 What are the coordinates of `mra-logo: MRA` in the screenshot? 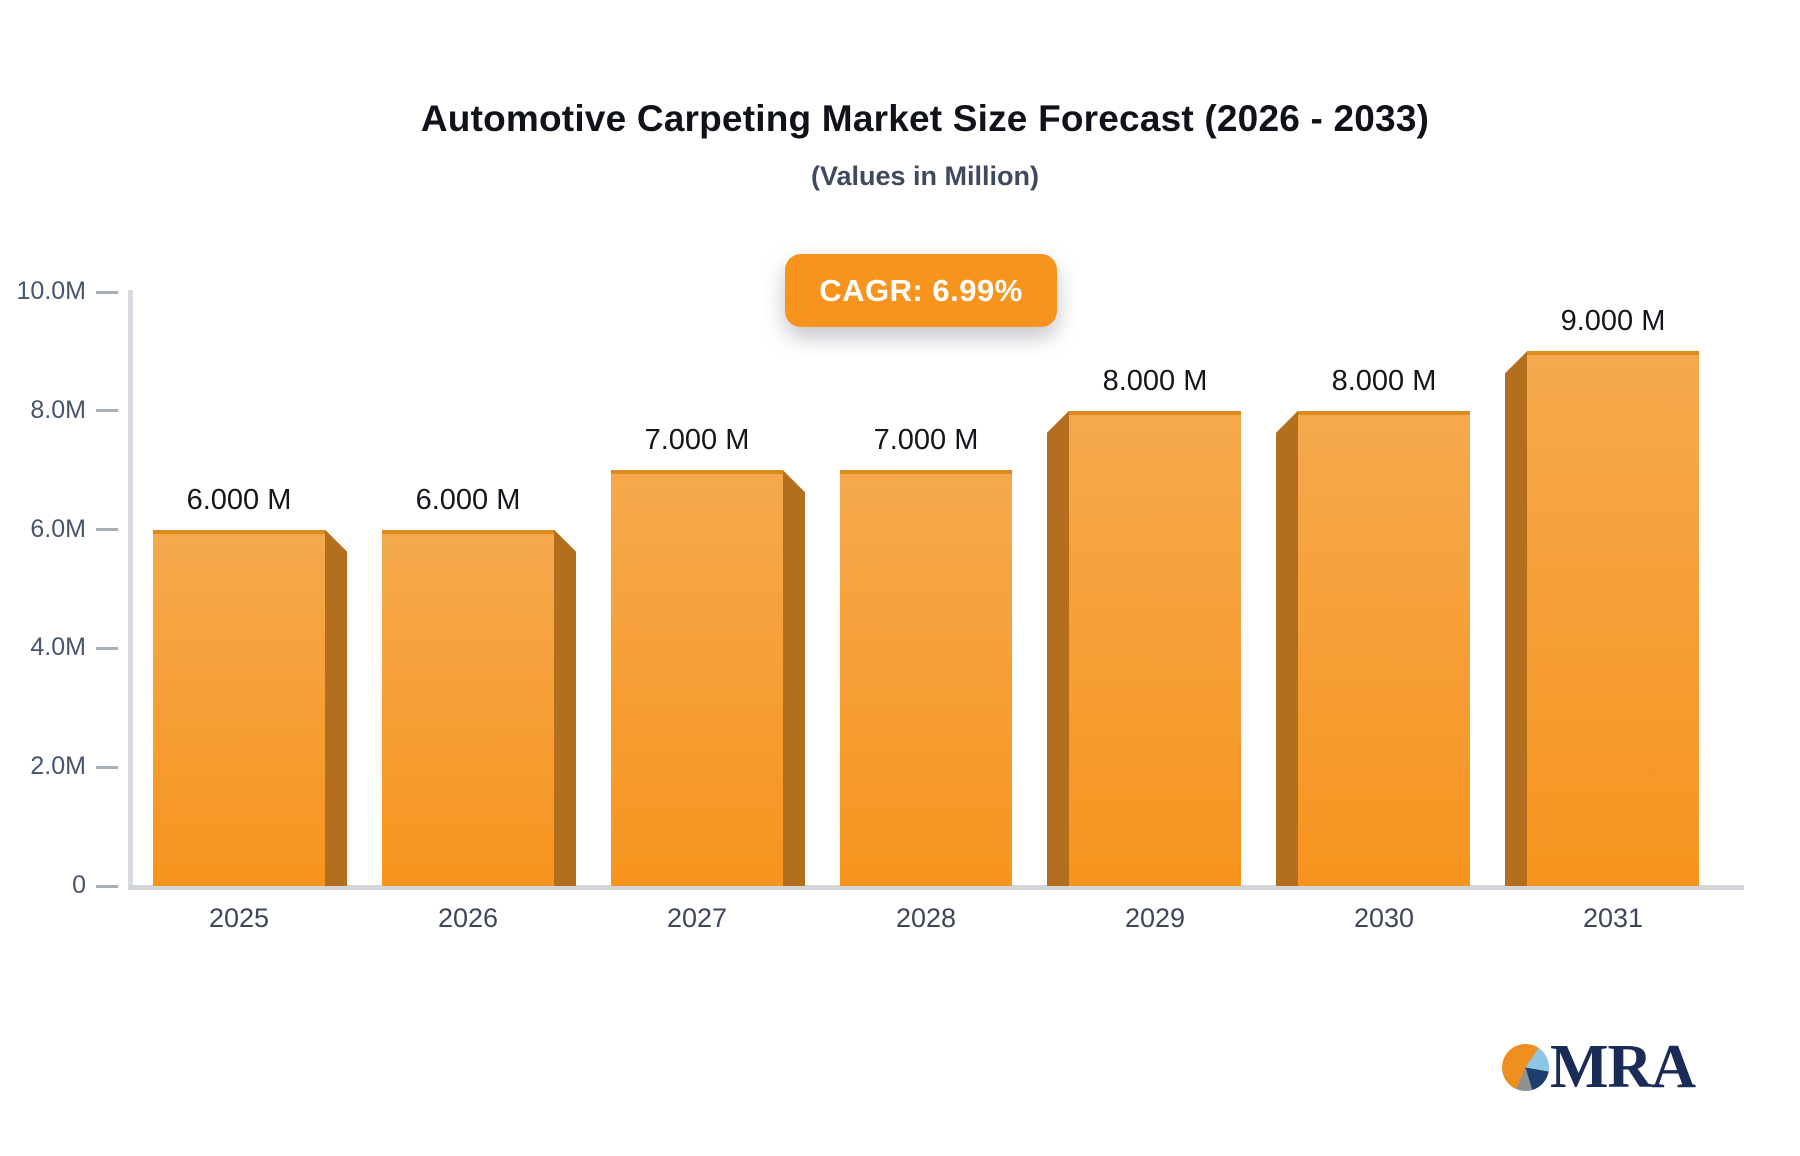 It's located at (1599, 1067).